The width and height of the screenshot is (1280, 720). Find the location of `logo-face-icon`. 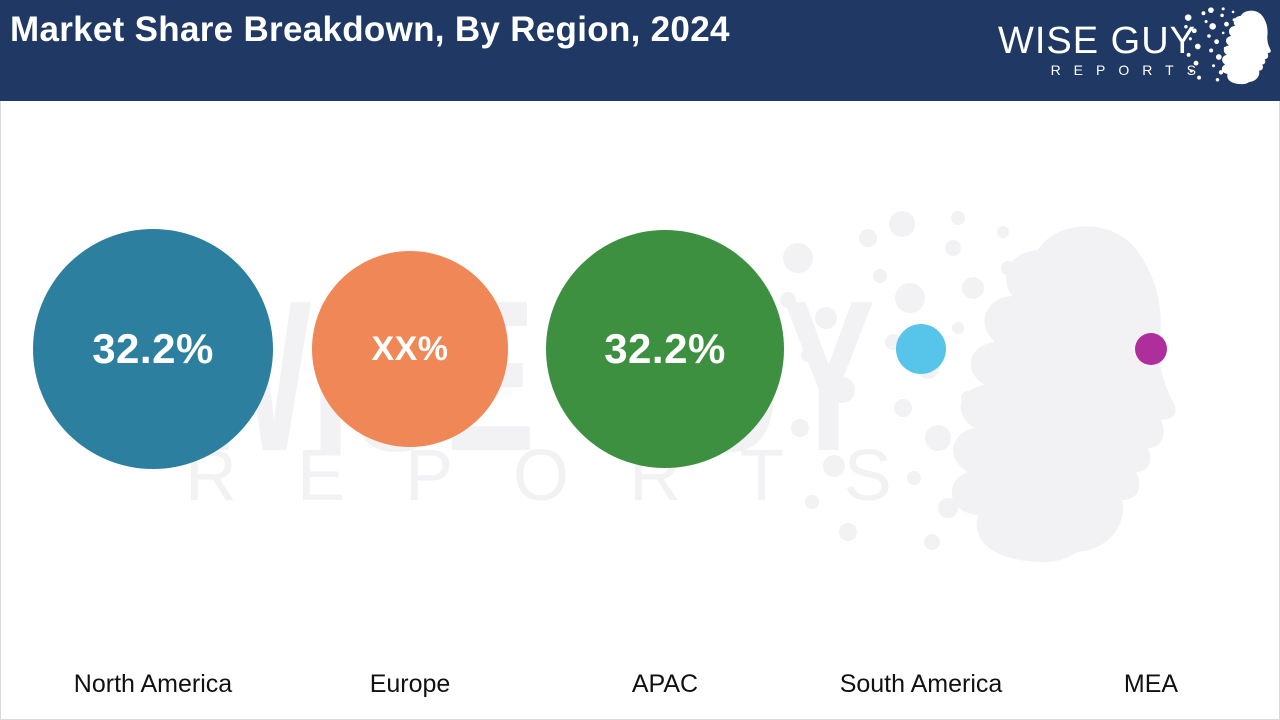

logo-face-icon is located at coordinates (1227, 46).